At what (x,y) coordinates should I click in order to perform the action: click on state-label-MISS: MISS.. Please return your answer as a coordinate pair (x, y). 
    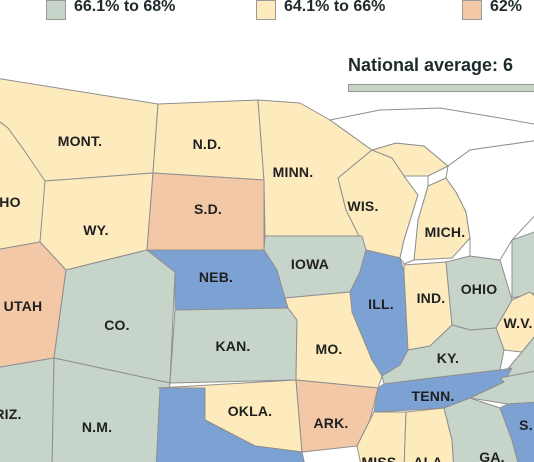
    Looking at the image, I should click on (381, 458).